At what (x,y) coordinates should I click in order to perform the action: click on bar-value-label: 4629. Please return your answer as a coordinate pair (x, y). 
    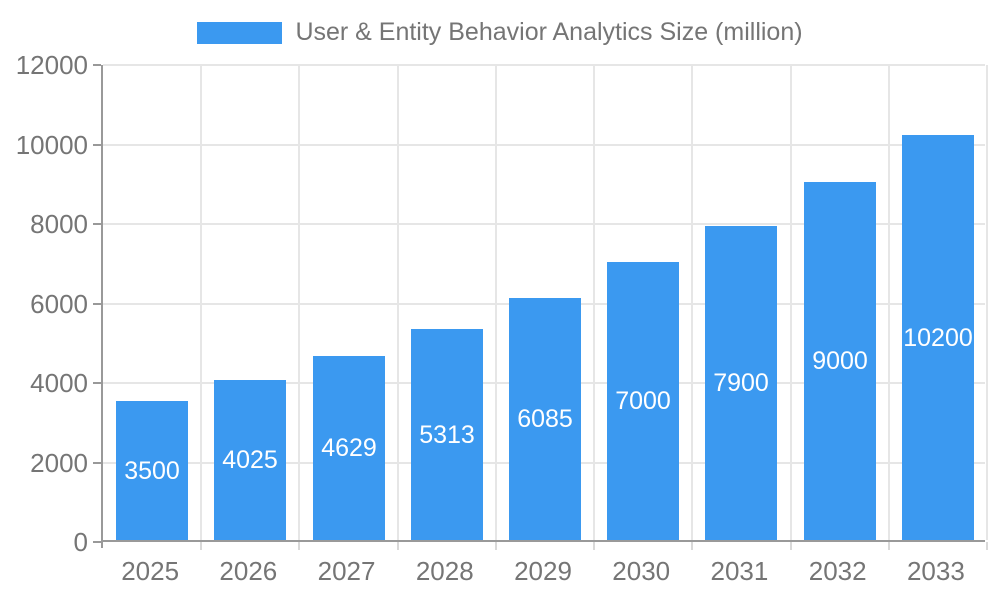
    Looking at the image, I should click on (349, 448).